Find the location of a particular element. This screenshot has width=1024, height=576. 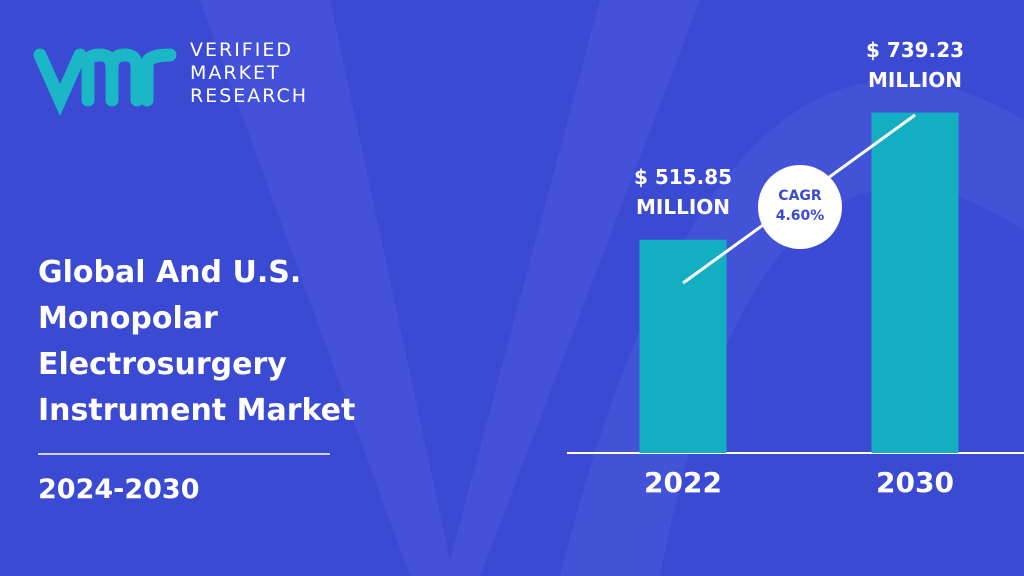

cagr-label: CAGR 4.60% is located at coordinates (800, 206).